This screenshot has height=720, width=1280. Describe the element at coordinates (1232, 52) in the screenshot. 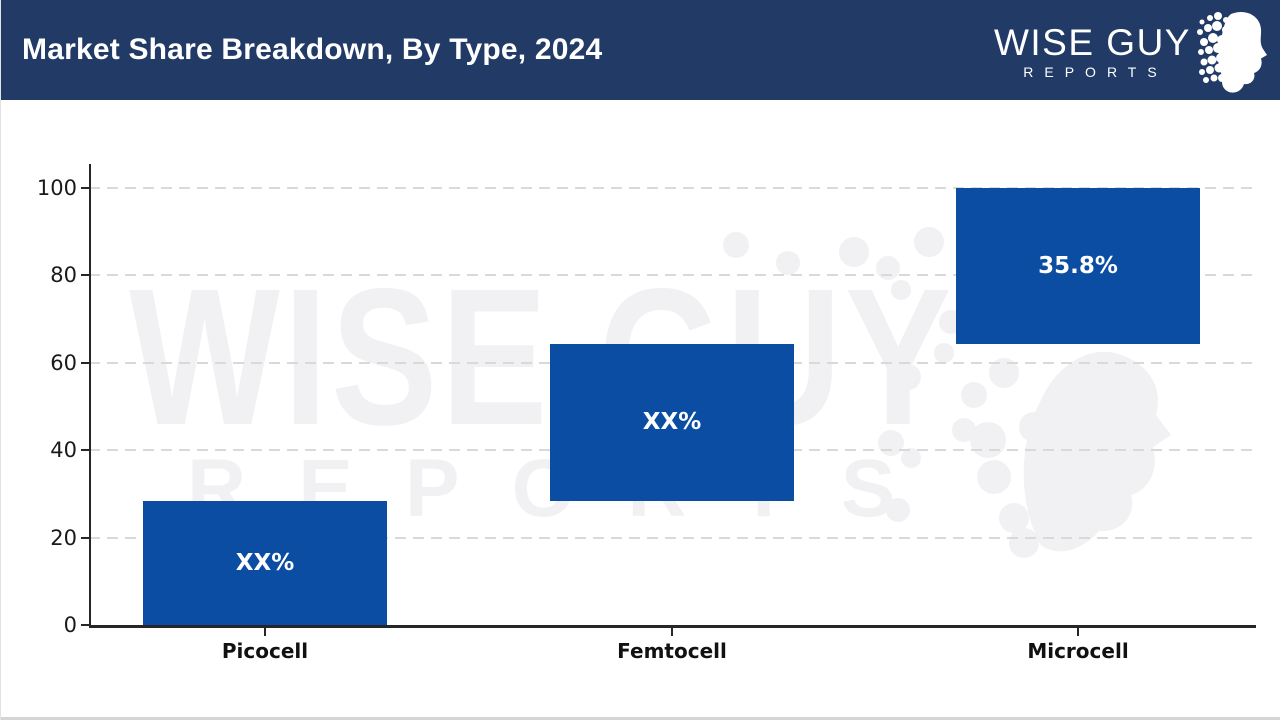

I see `wiseguy-face-icon` at that location.